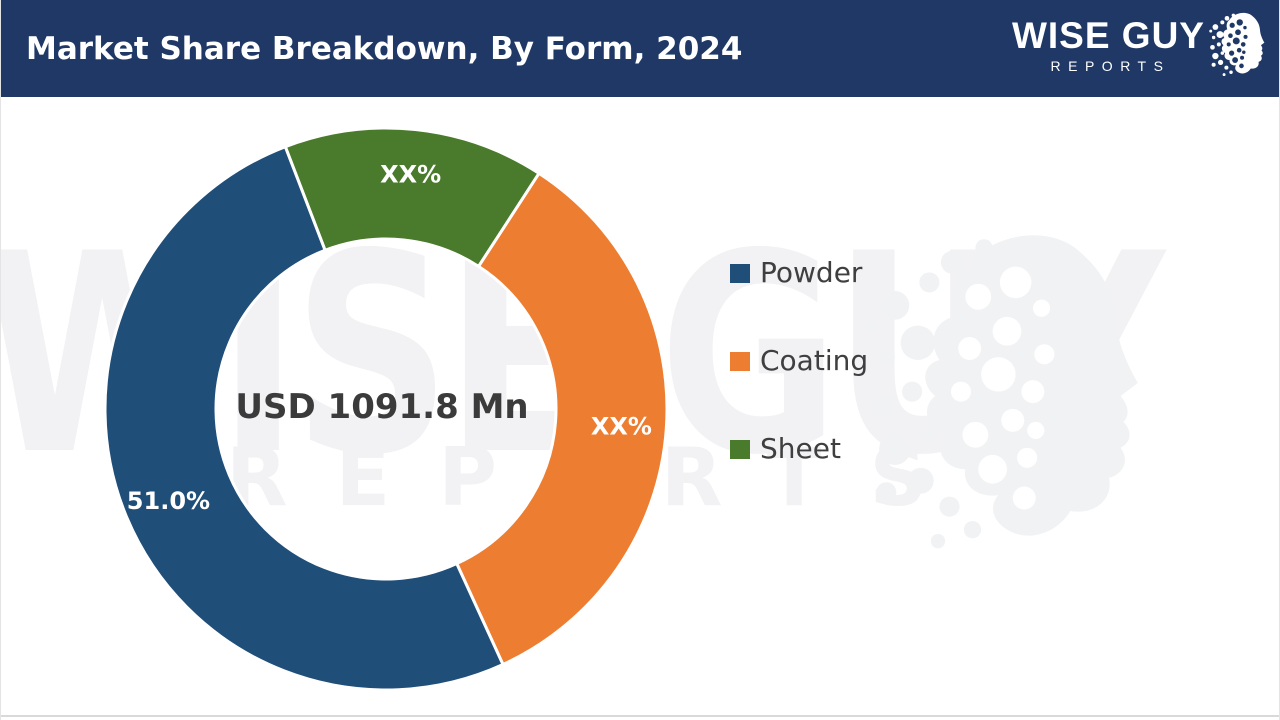 This screenshot has height=720, width=1280. What do you see at coordinates (740, 449) in the screenshot?
I see `legend-swatch-sheet` at bounding box center [740, 449].